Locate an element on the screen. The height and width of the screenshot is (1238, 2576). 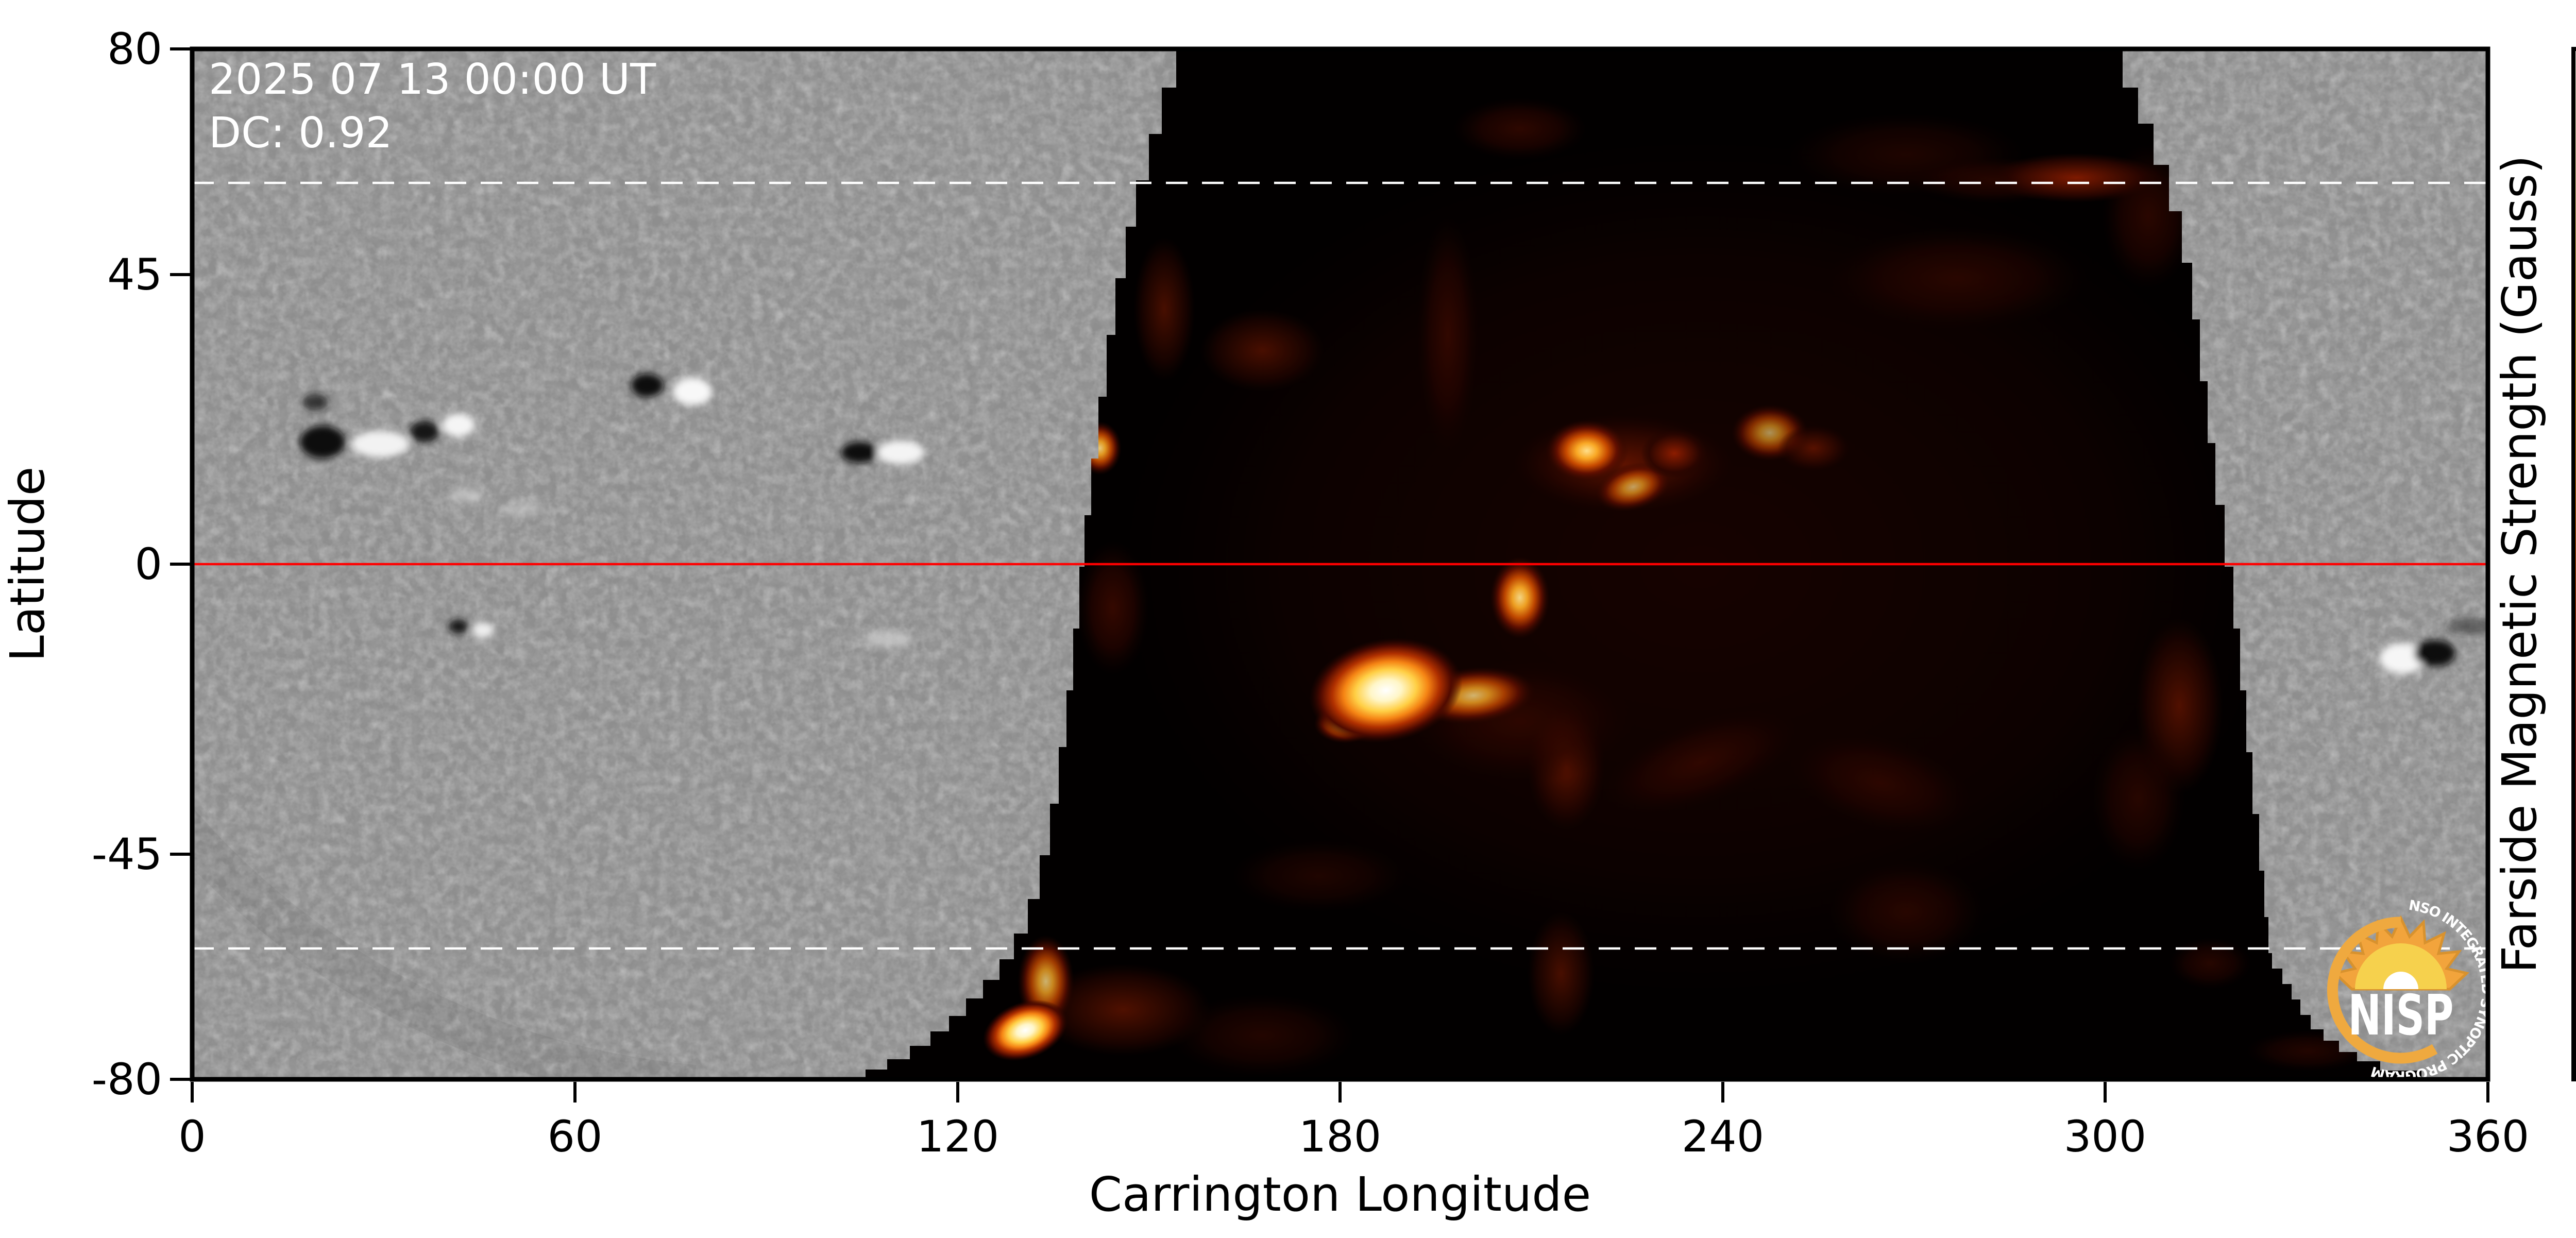
x-tick-label: 180 is located at coordinates (1340, 1136).